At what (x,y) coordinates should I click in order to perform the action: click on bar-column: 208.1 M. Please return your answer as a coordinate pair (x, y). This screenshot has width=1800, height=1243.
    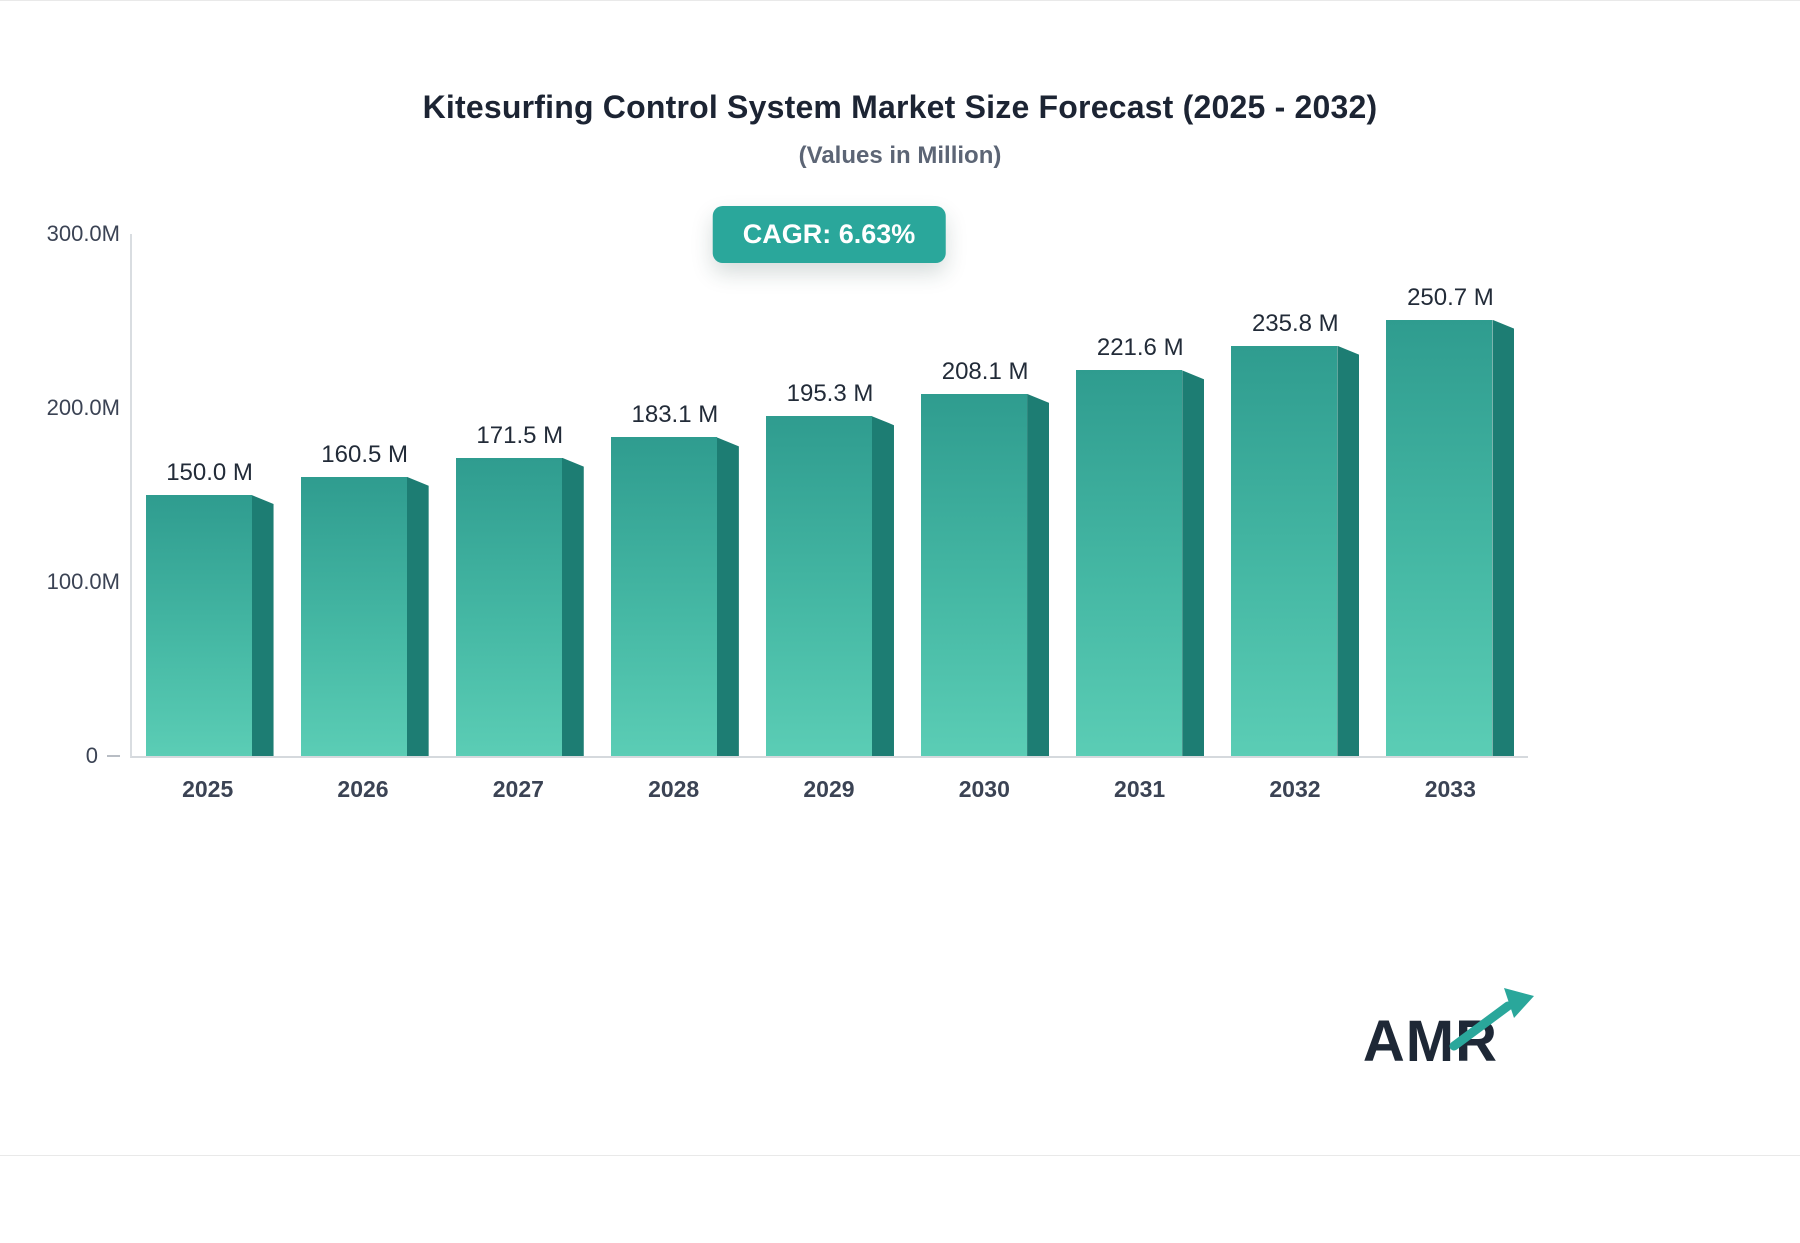
    Looking at the image, I should click on (985, 495).